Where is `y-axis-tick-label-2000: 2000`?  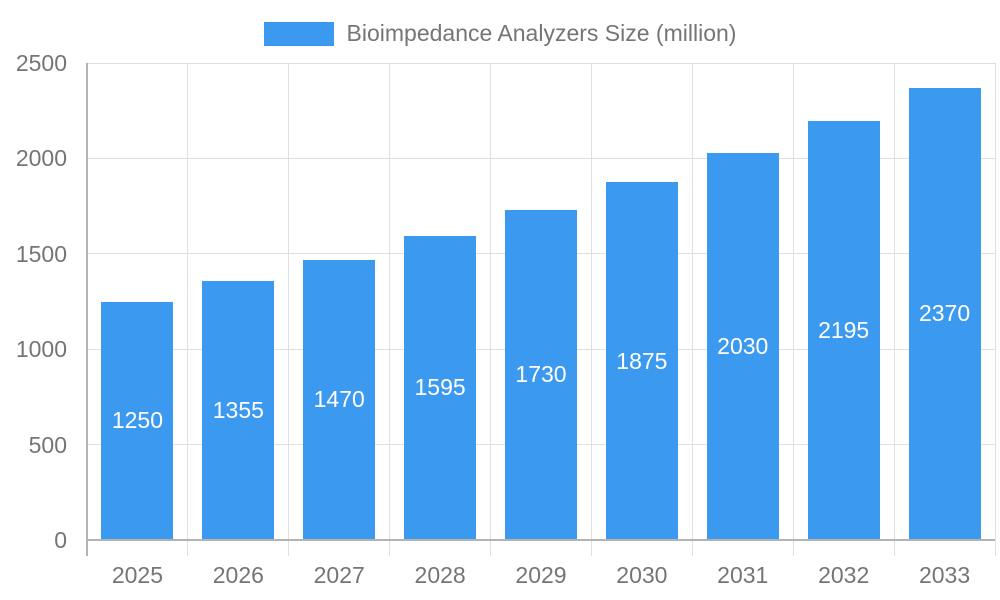
y-axis-tick-label-2000: 2000 is located at coordinates (41, 158).